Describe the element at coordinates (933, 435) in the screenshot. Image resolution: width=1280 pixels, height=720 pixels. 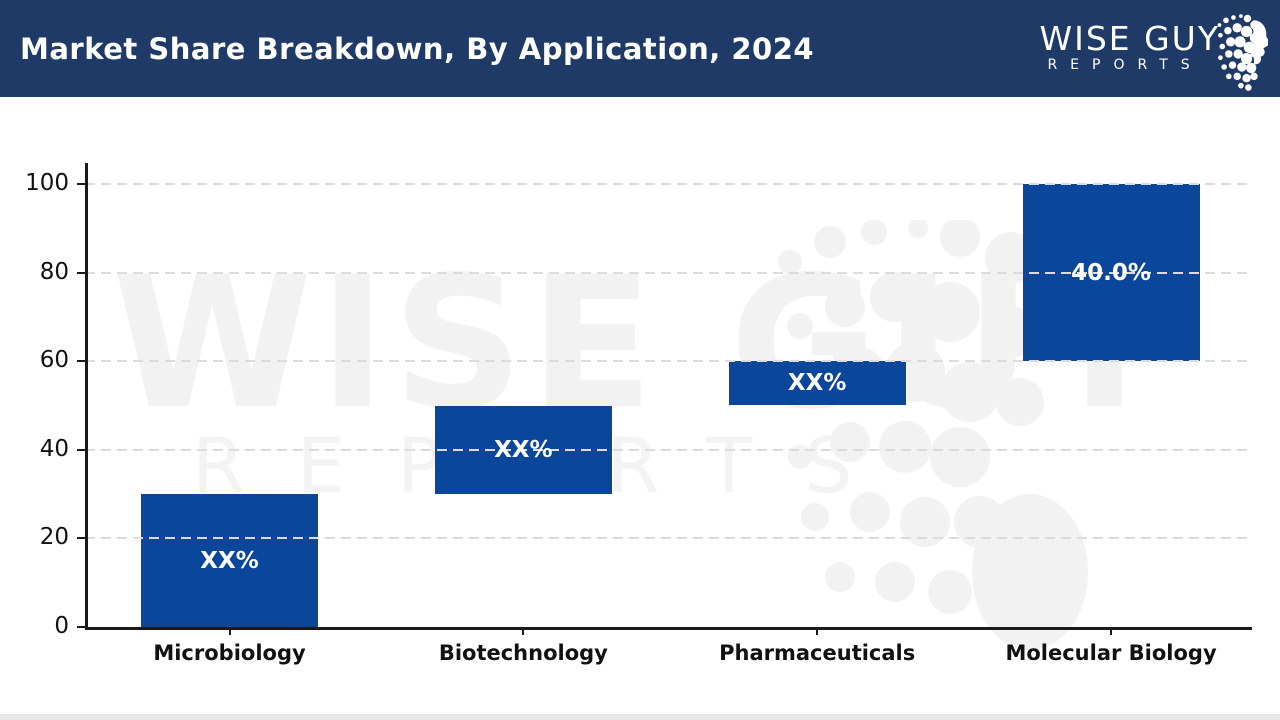
I see `watermark-face-icon` at that location.